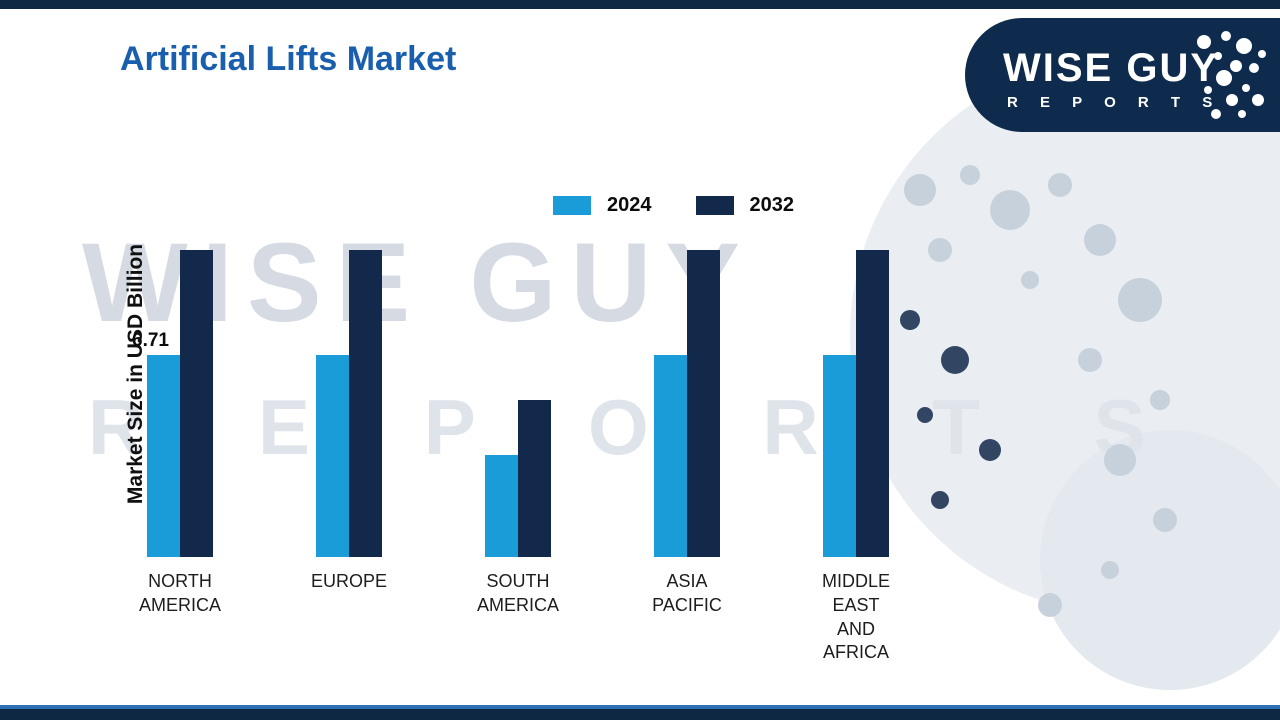 This screenshot has height=720, width=1280. What do you see at coordinates (163, 456) in the screenshot?
I see `bar-2024-north-america` at bounding box center [163, 456].